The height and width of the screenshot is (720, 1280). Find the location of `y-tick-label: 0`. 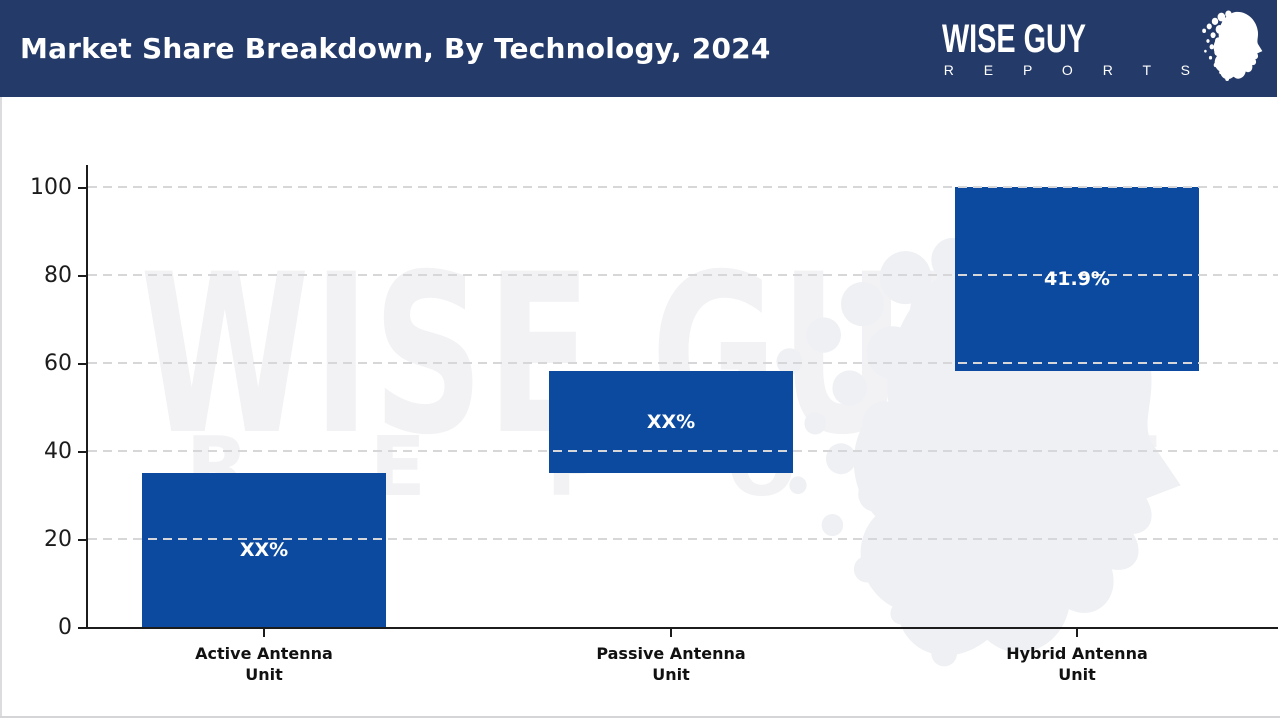

y-tick-label: 0 is located at coordinates (65, 627).